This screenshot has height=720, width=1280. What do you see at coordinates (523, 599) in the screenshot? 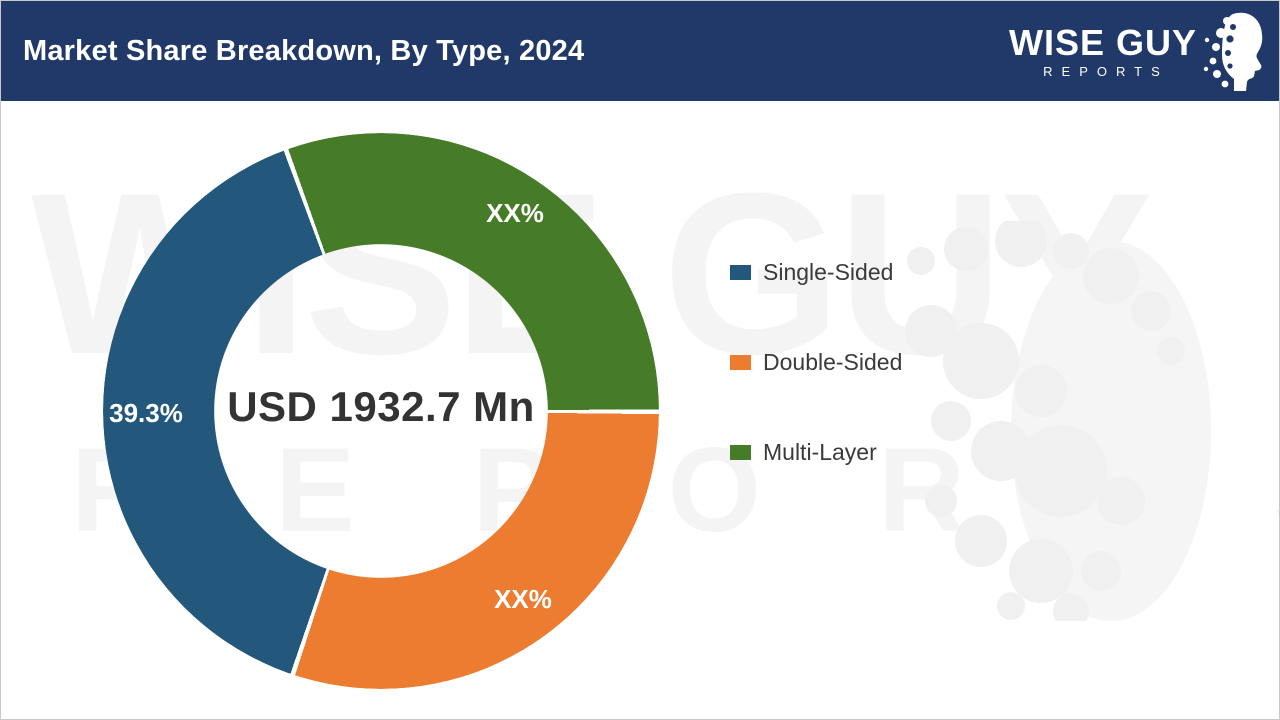
I see `slice-label-double-sided: XX%` at bounding box center [523, 599].